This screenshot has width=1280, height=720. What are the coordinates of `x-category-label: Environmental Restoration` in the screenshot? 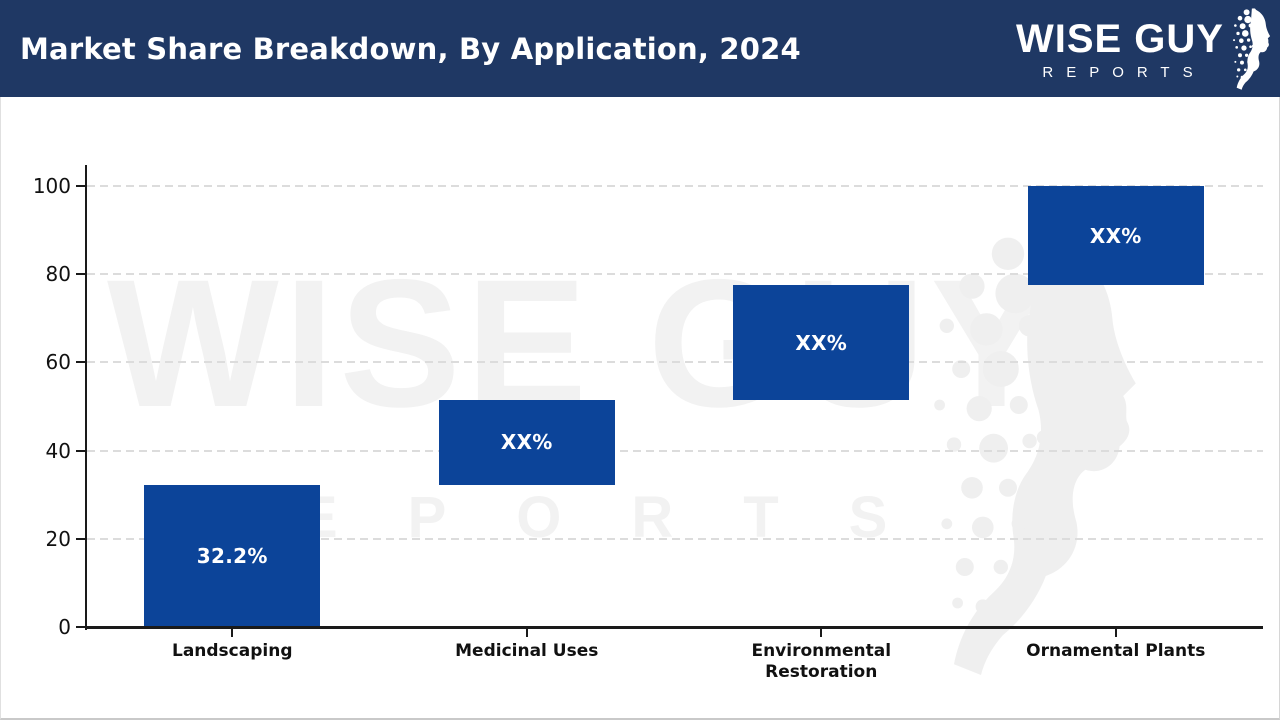 It's located at (821, 662).